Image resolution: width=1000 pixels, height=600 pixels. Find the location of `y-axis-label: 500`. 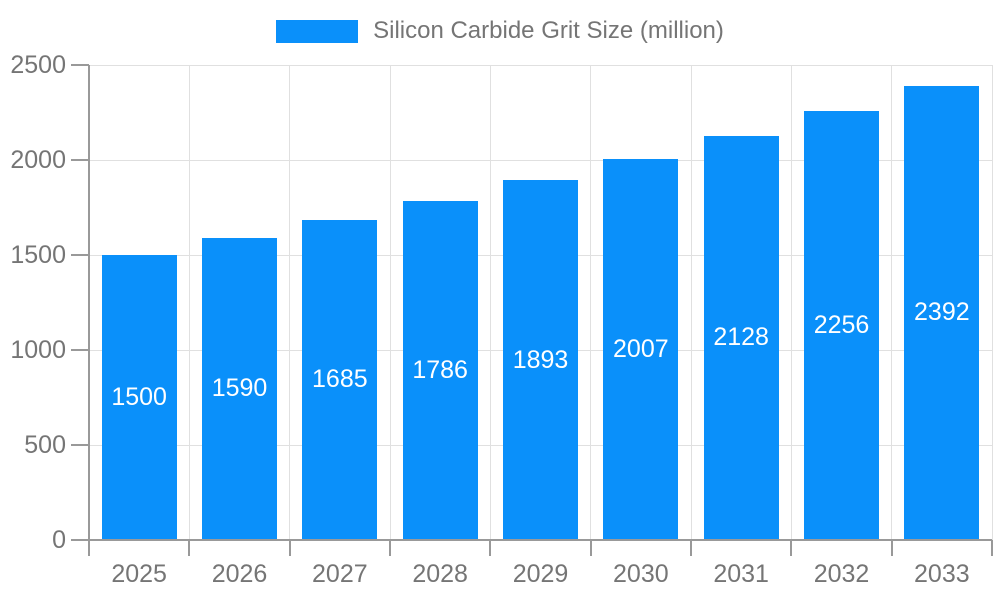

y-axis-label: 500 is located at coordinates (45, 444).